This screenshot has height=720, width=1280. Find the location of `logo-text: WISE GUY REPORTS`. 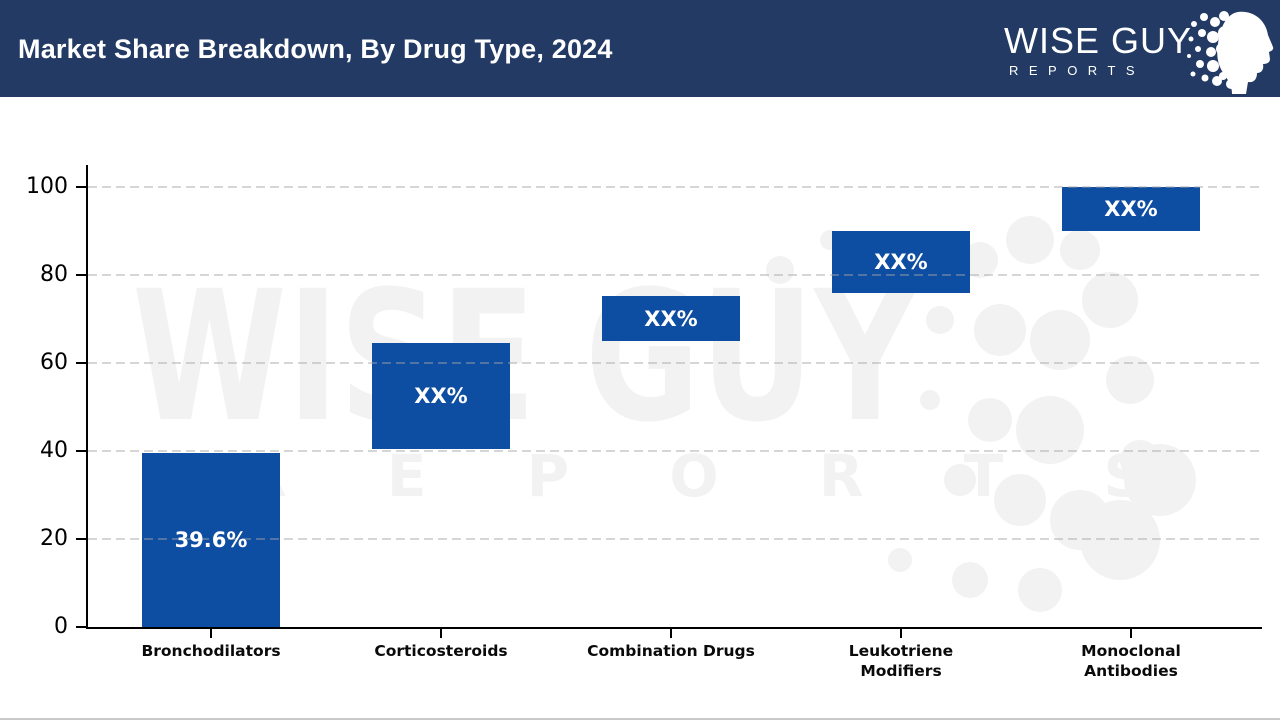

logo-text: WISE GUY REPORTS is located at coordinates (1097, 49).